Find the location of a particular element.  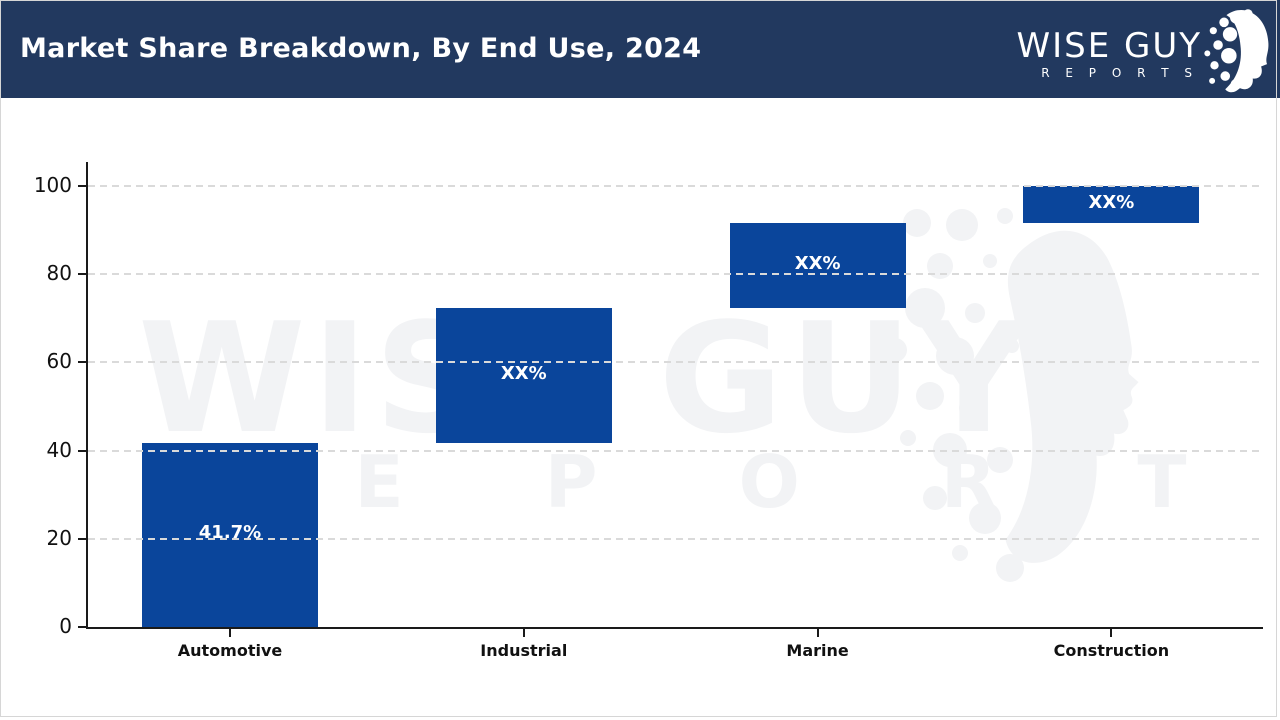

bar-marine is located at coordinates (817, 266).